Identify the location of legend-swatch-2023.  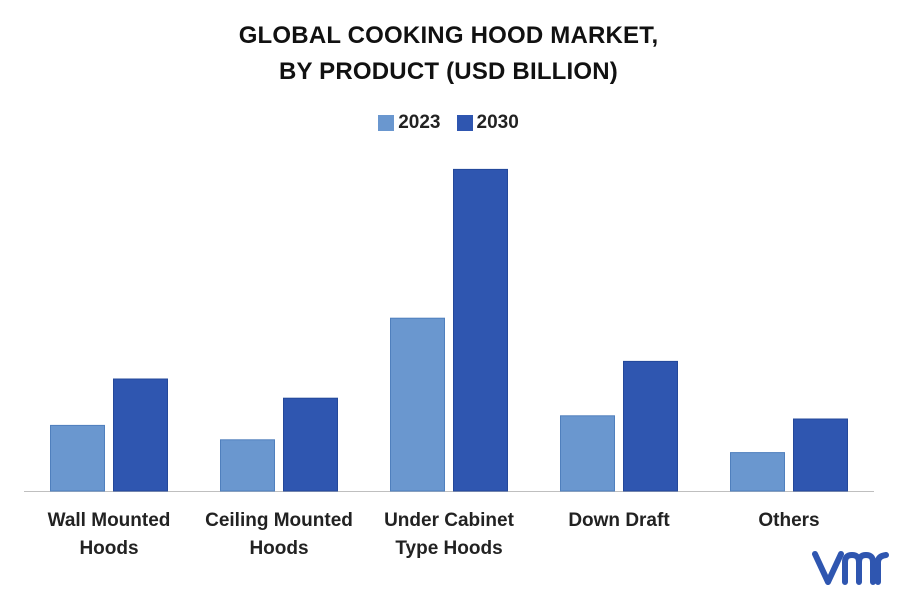
(386, 123).